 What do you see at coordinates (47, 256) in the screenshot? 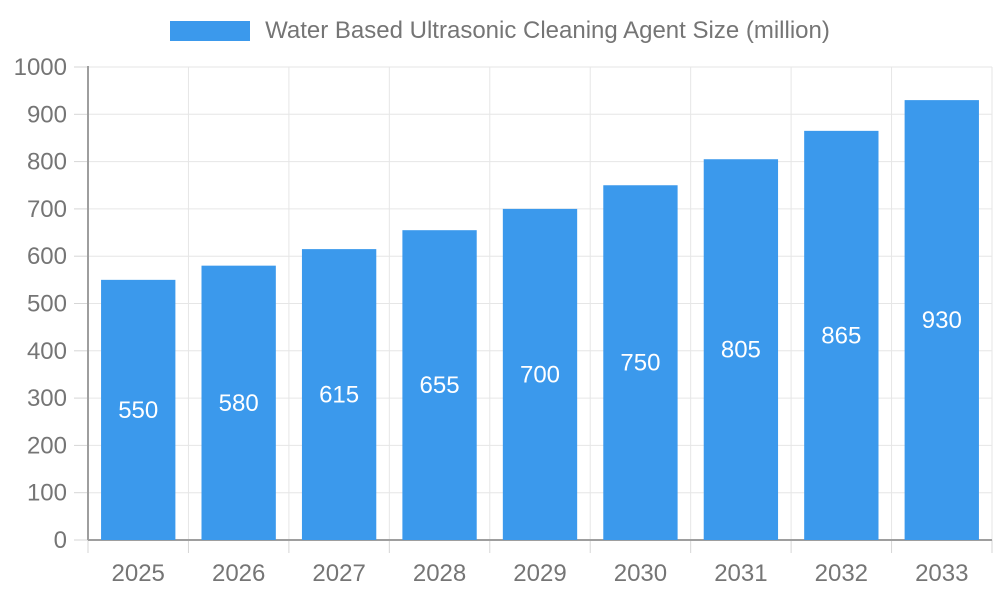
I see `y-axis-label: 600` at bounding box center [47, 256].